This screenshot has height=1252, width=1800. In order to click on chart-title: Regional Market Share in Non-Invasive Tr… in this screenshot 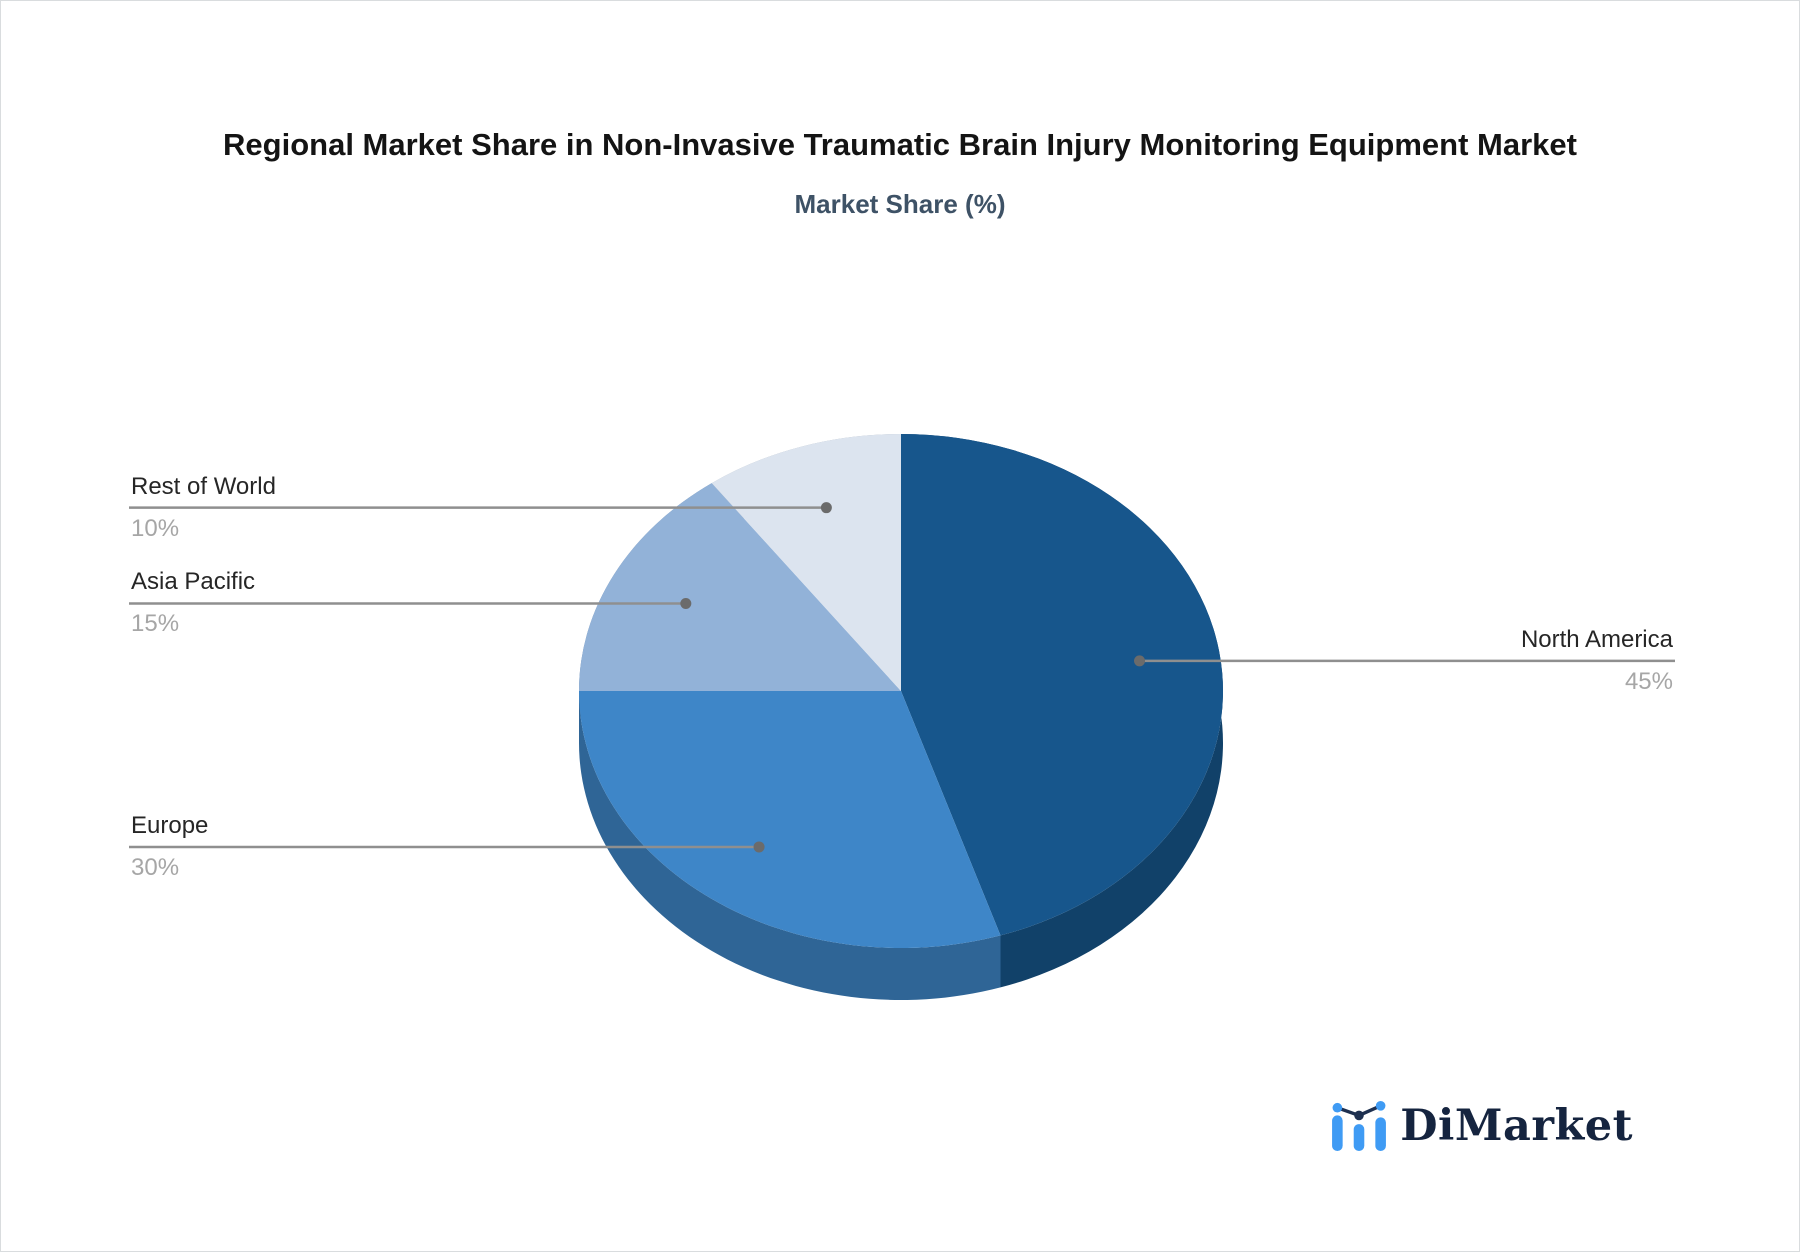, I will do `click(900, 144)`.